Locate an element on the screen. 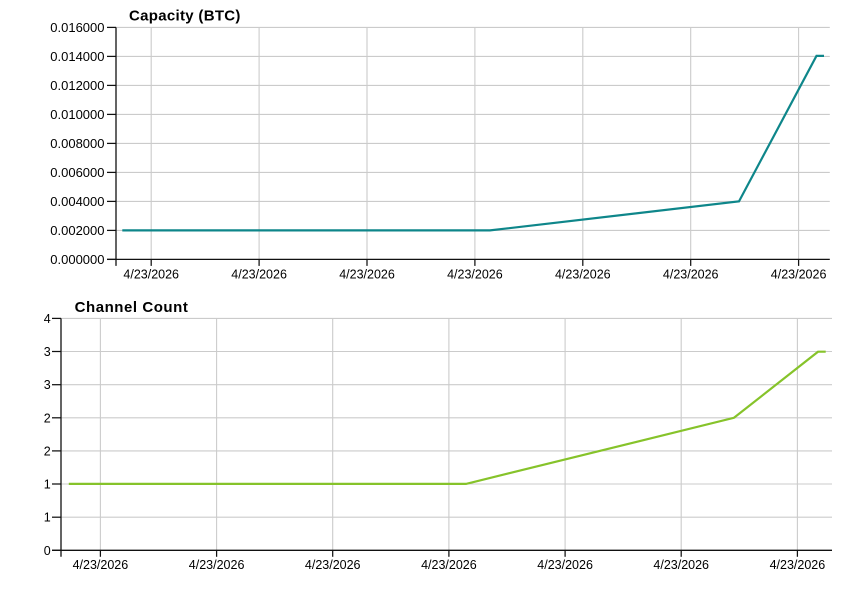  svg-text: 0.008000 is located at coordinates (77, 143).